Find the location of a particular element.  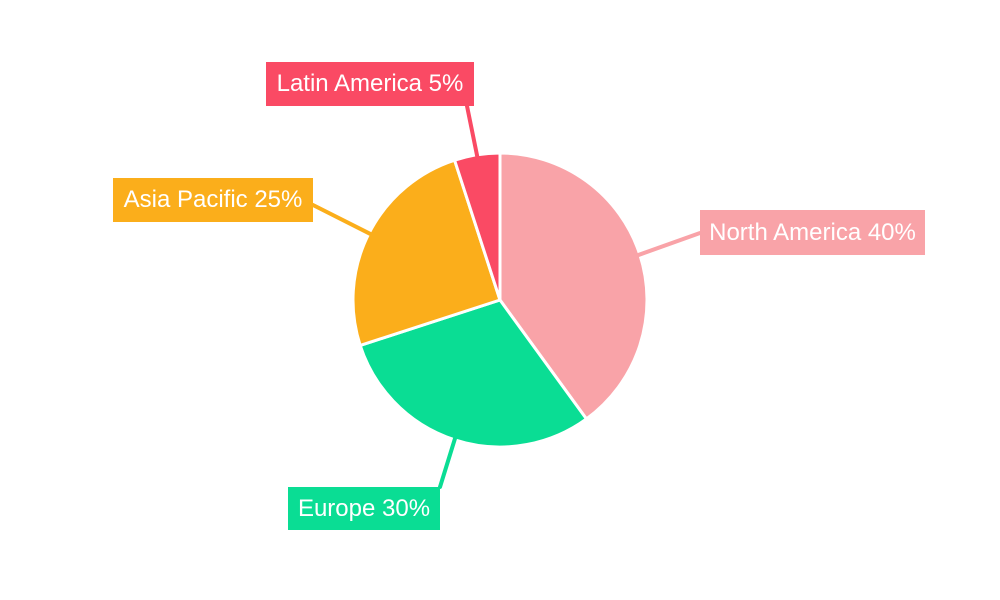

callout-label-asia-pacific: Asia Pacific 25% is located at coordinates (213, 199).